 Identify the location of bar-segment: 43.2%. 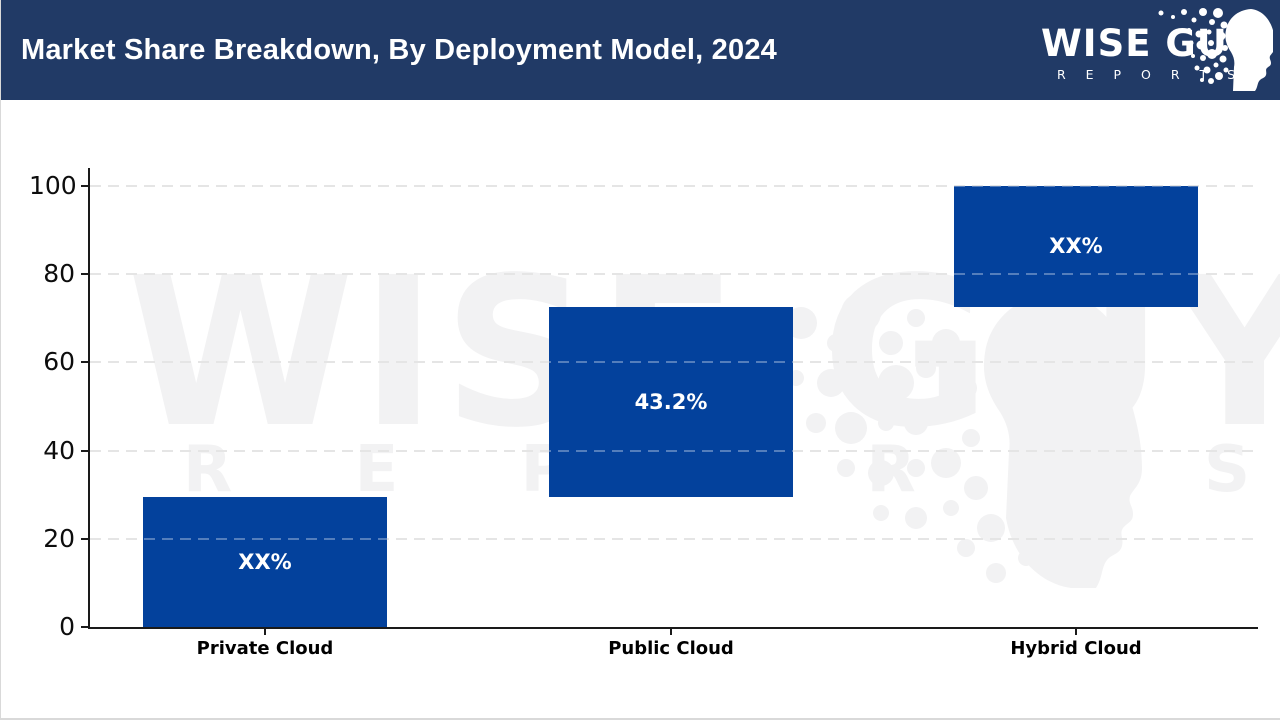
(671, 402).